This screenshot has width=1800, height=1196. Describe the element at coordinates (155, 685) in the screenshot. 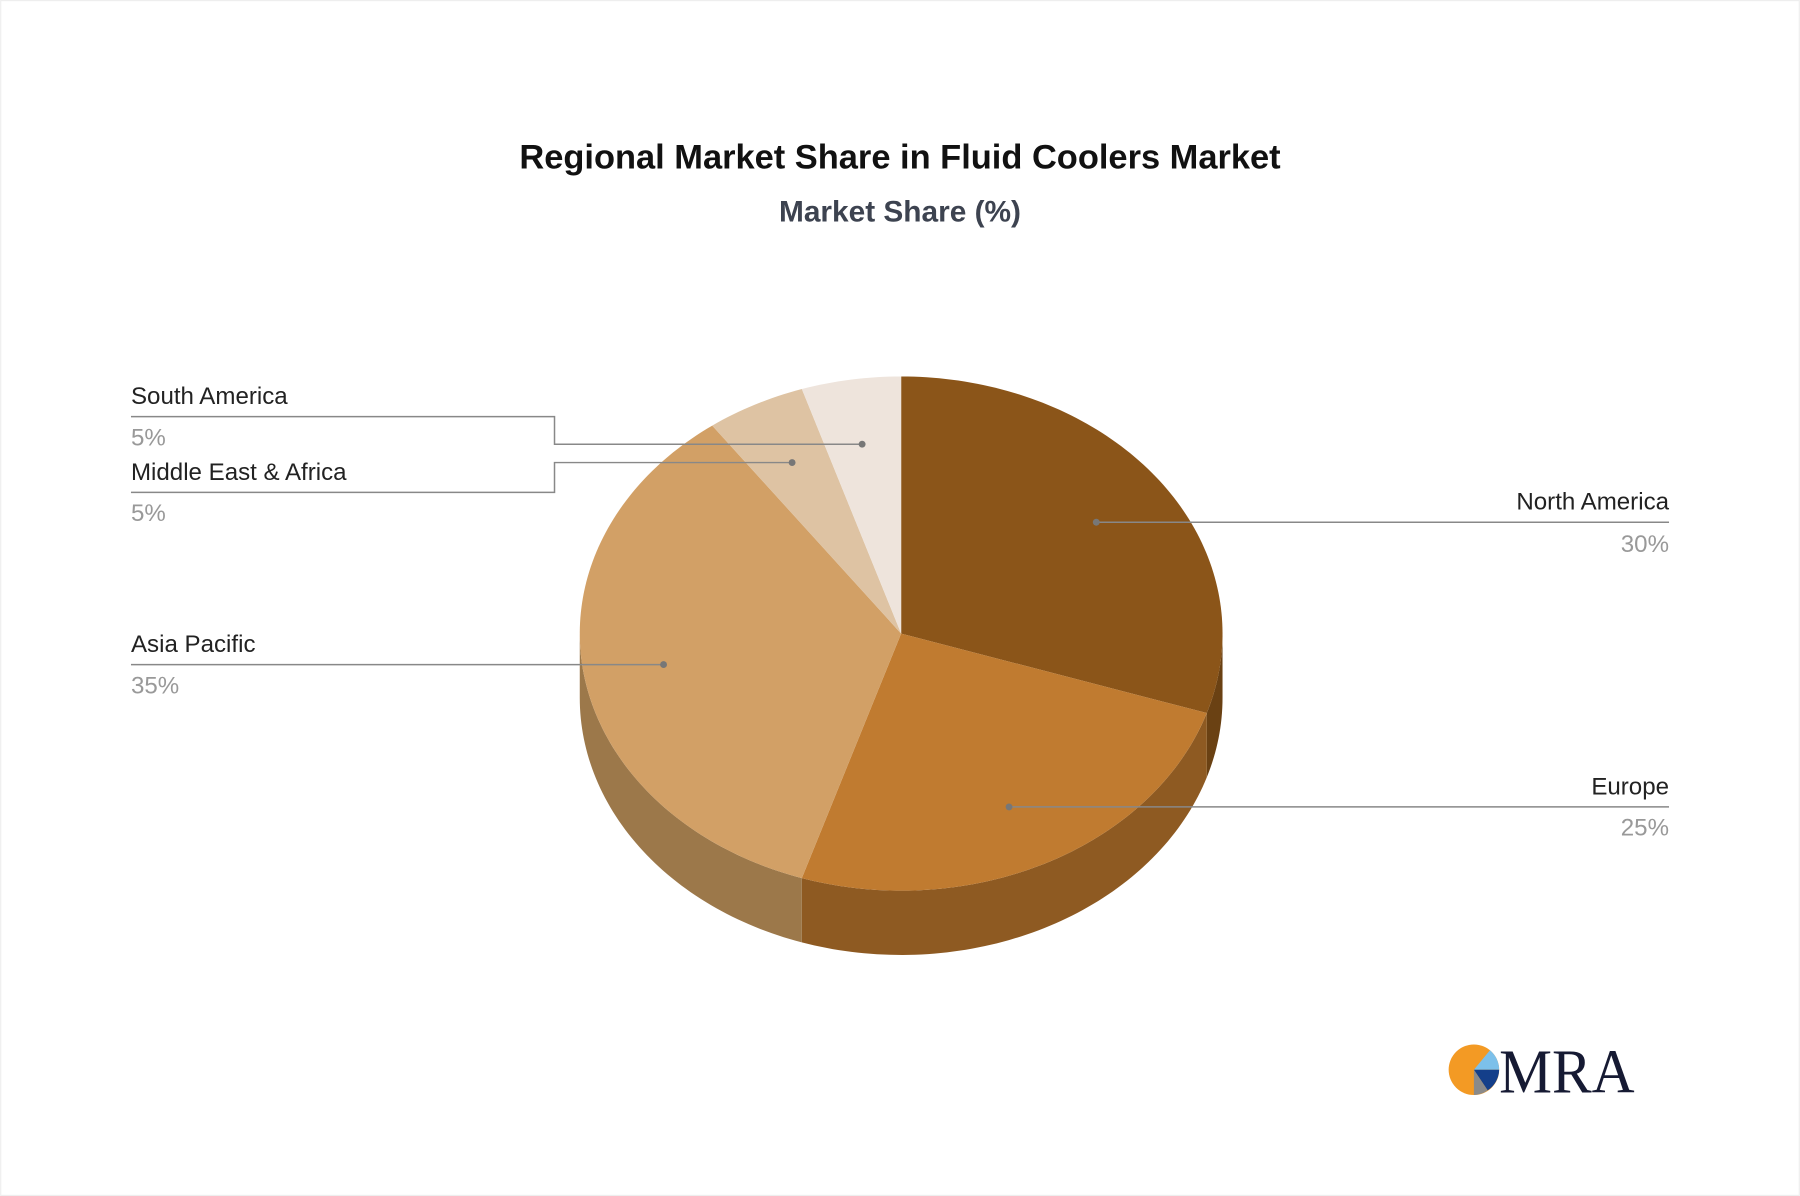

I see `slice-value: 35%` at that location.